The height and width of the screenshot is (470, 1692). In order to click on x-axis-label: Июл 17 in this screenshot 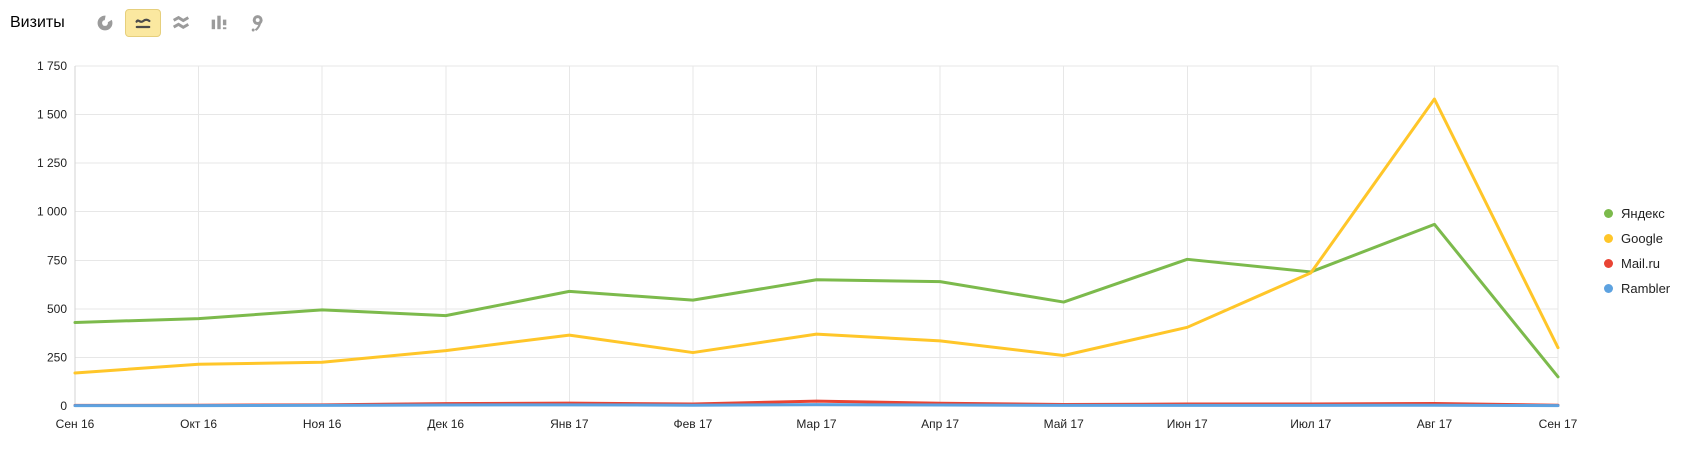, I will do `click(1310, 424)`.